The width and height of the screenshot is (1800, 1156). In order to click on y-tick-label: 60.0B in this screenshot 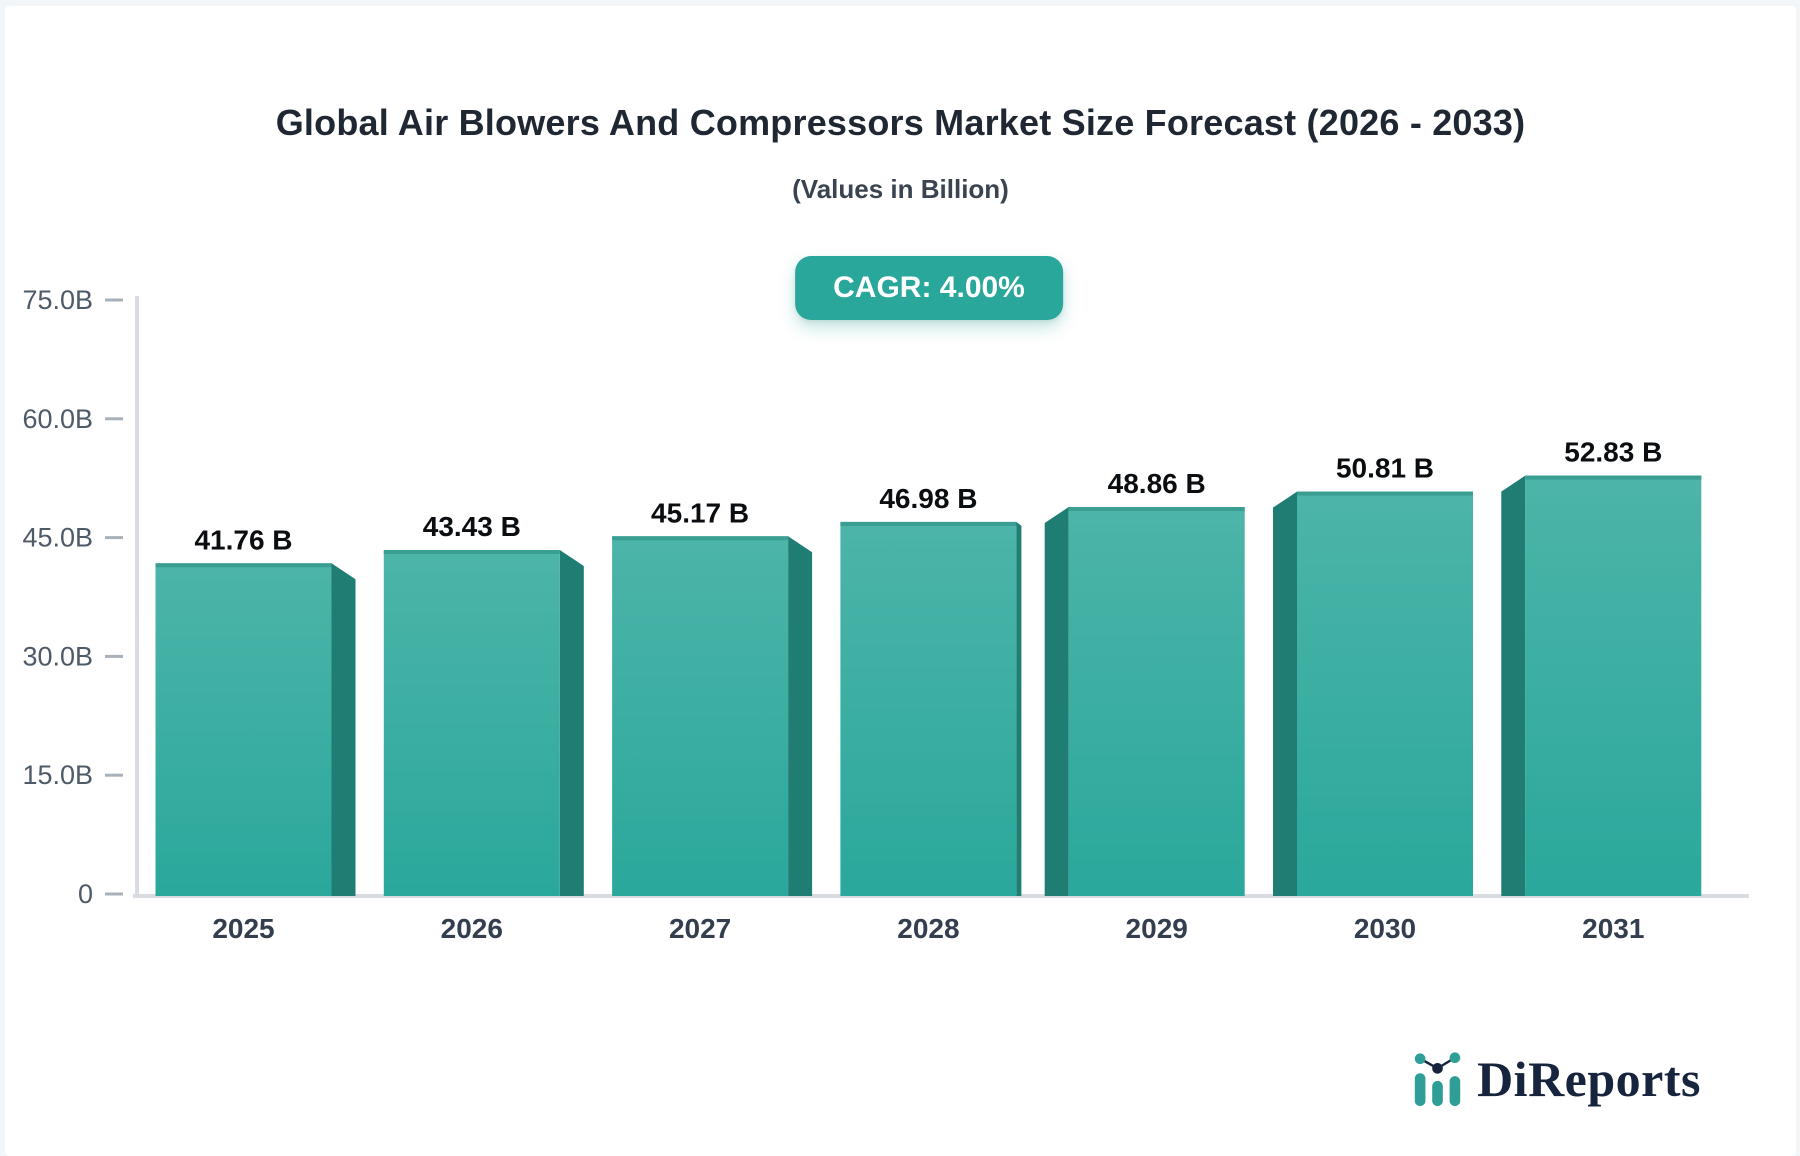, I will do `click(57, 419)`.